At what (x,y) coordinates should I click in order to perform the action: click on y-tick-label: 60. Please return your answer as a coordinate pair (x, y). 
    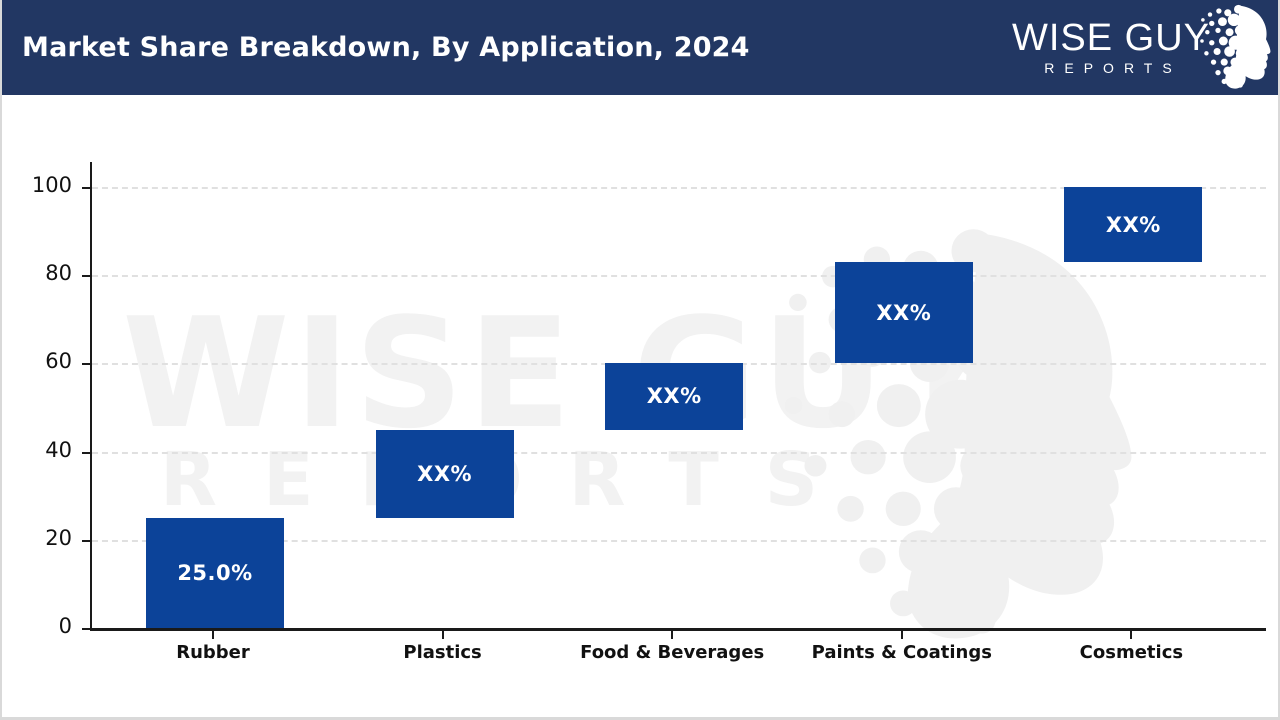
    Looking at the image, I should click on (58, 361).